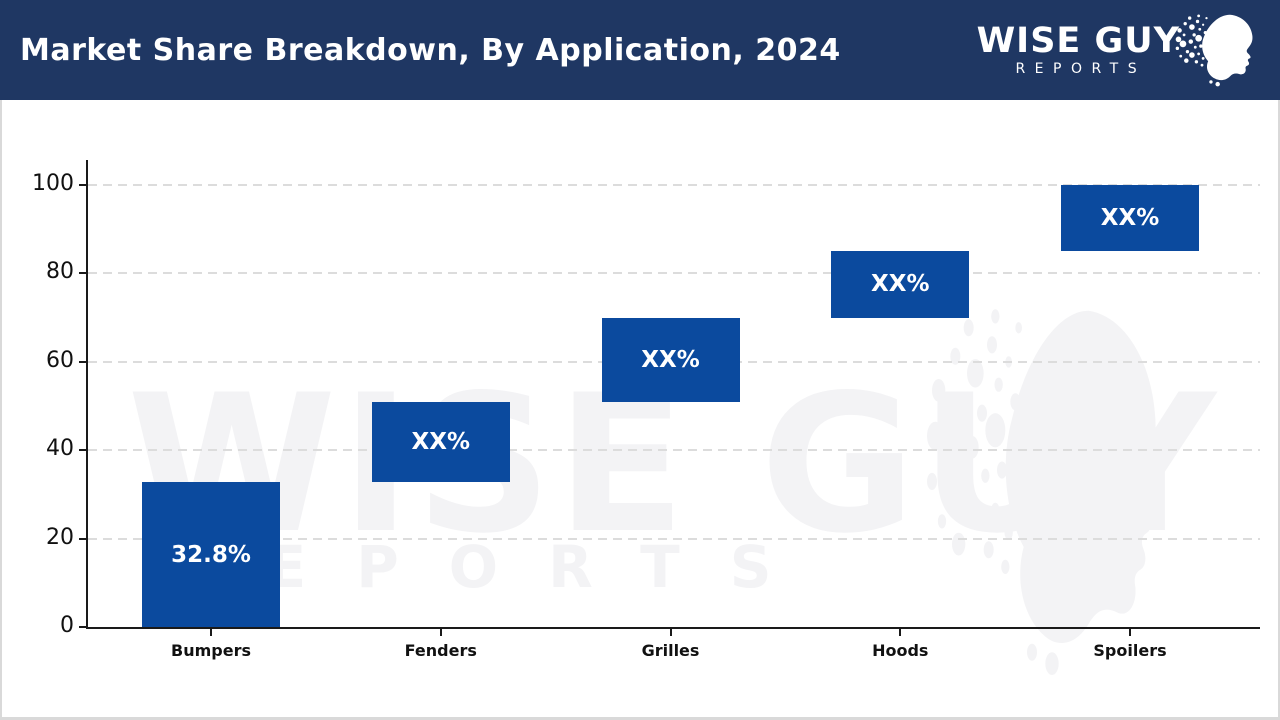 This screenshot has width=1280, height=720. I want to click on bar-bumpers: 32.8%, so click(211, 554).